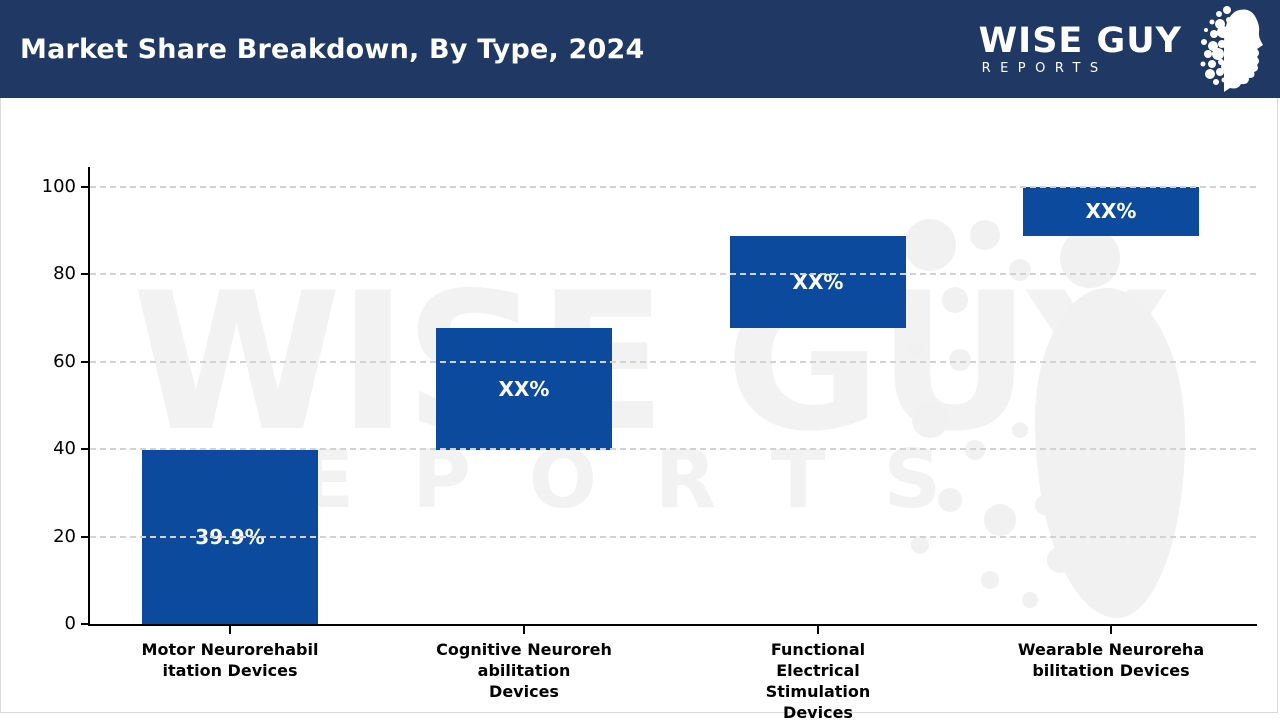 The height and width of the screenshot is (723, 1280). What do you see at coordinates (70, 623) in the screenshot?
I see `y-tick-label: 0` at bounding box center [70, 623].